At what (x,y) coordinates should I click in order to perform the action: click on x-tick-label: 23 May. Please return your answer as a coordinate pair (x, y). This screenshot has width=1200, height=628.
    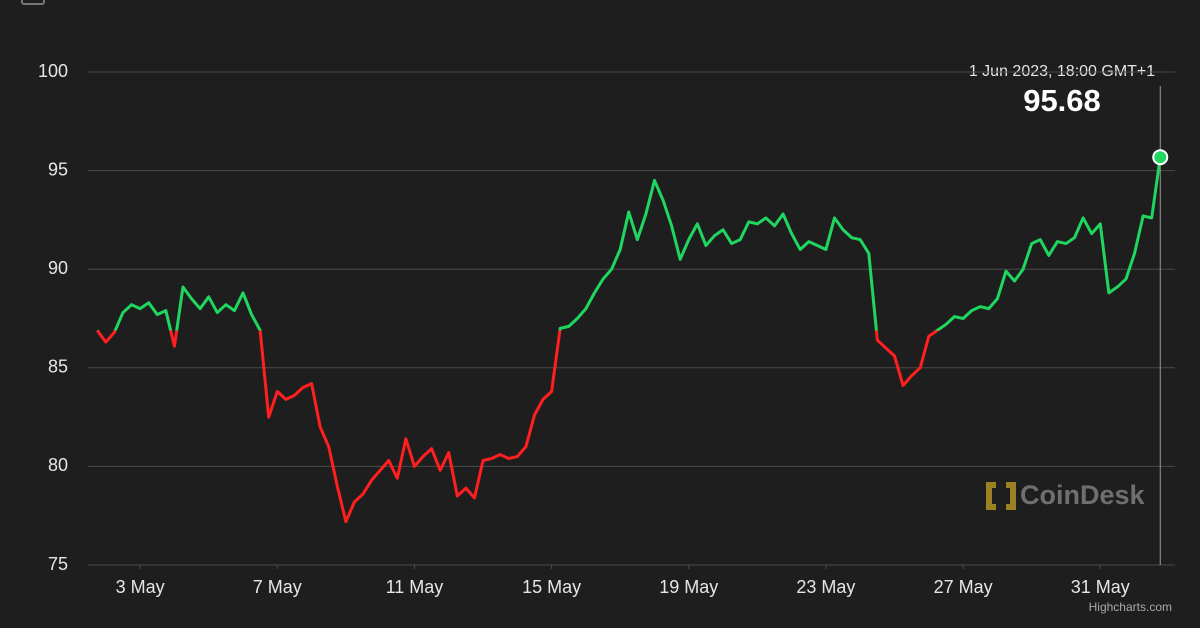
    Looking at the image, I should click on (825, 587).